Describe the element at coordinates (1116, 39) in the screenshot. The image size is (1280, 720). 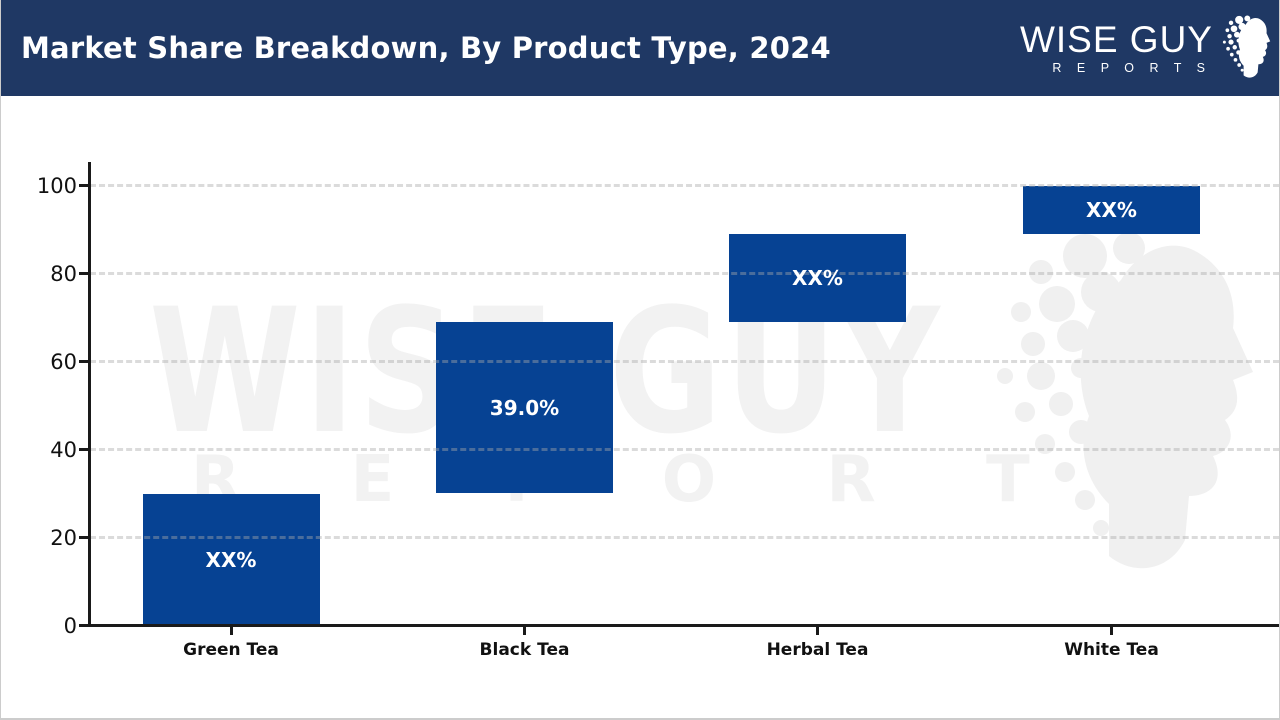
I see `logo-wordmark: WISE GUY` at that location.